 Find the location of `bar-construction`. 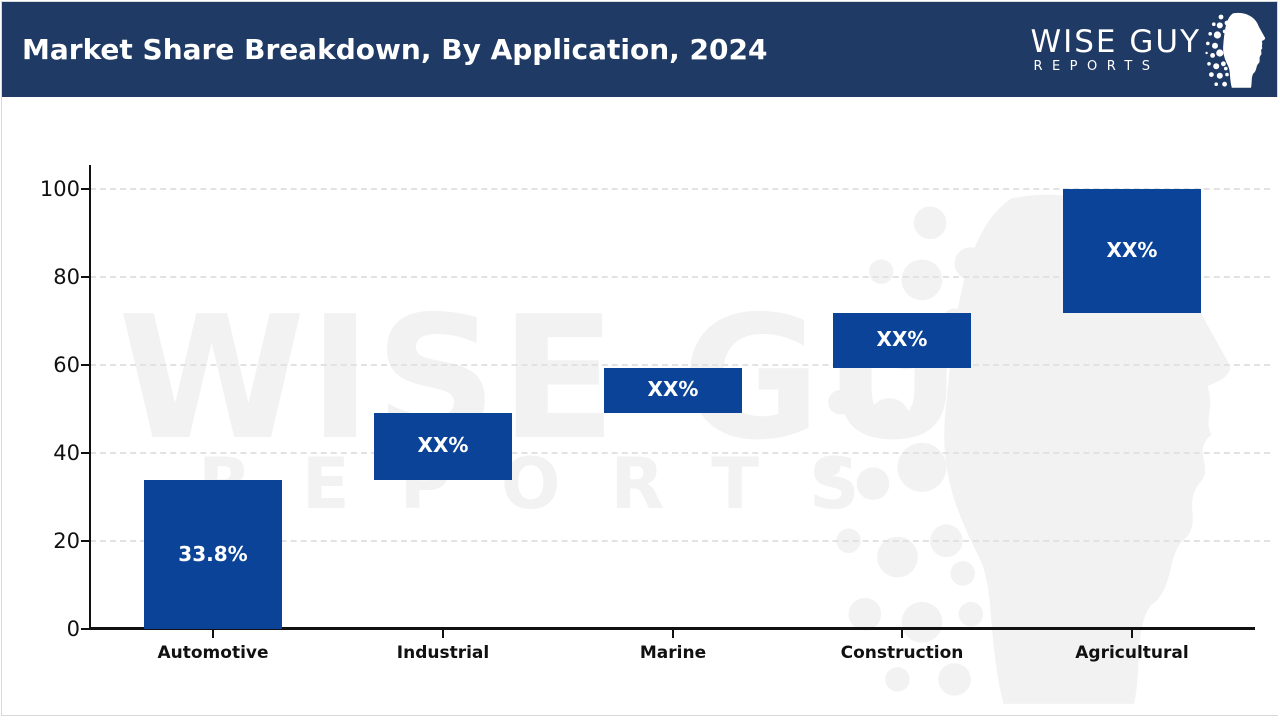

bar-construction is located at coordinates (902, 340).